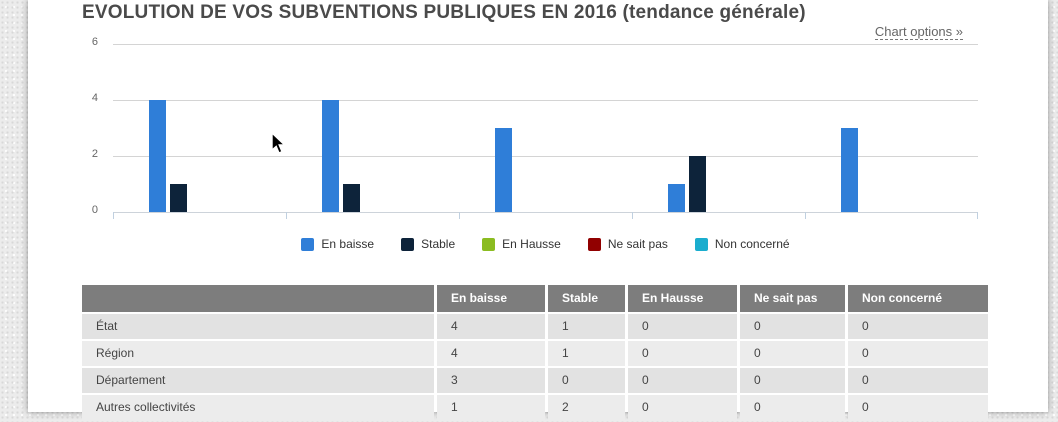 Image resolution: width=1058 pixels, height=422 pixels. I want to click on legend-label: Non concerné, so click(752, 244).